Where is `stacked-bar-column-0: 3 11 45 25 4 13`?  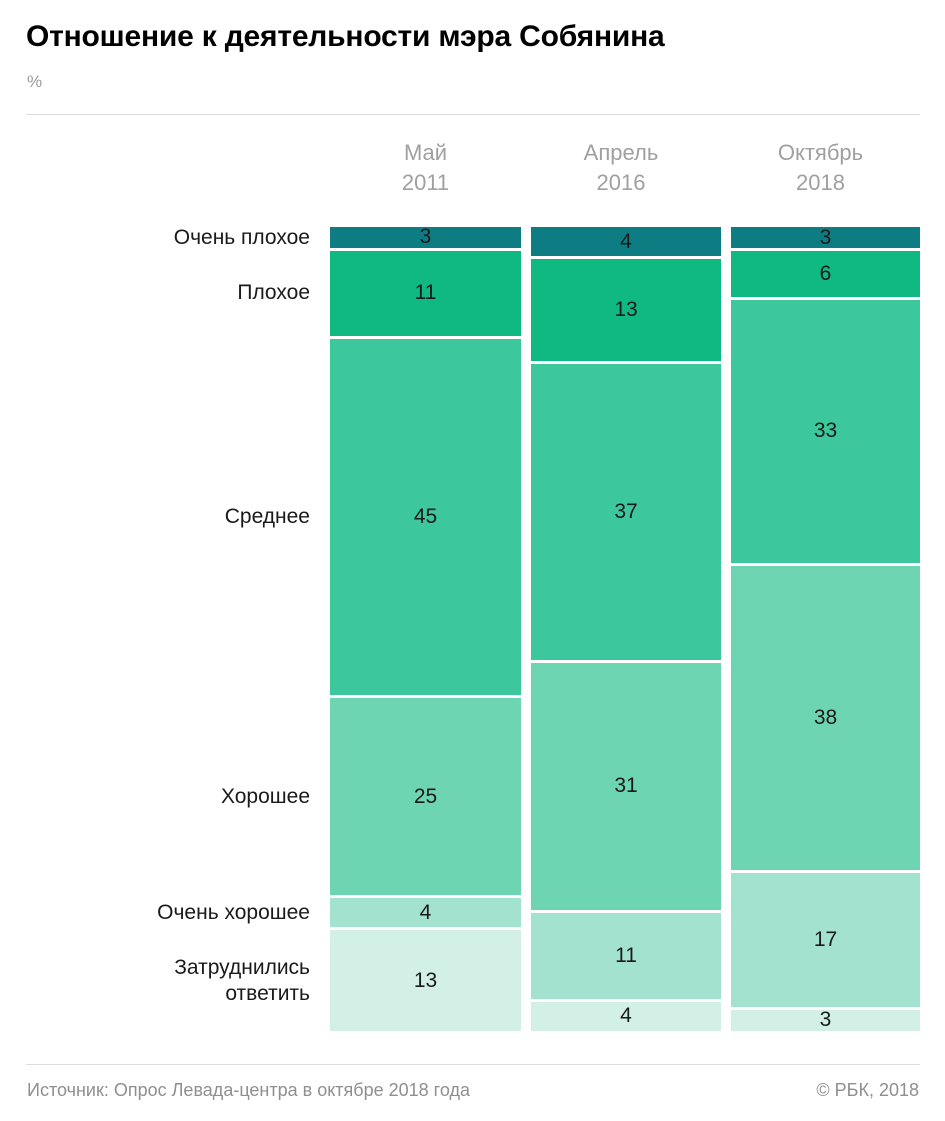 stacked-bar-column-0: 3 11 45 25 4 13 is located at coordinates (425, 630).